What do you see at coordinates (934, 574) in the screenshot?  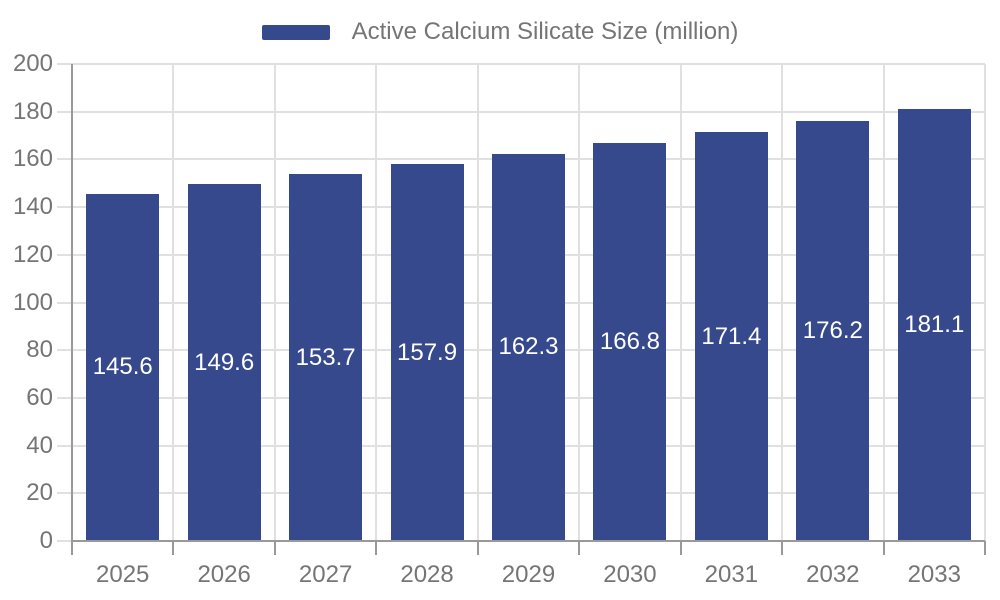 I see `x-axis-label-2033: 2033` at bounding box center [934, 574].